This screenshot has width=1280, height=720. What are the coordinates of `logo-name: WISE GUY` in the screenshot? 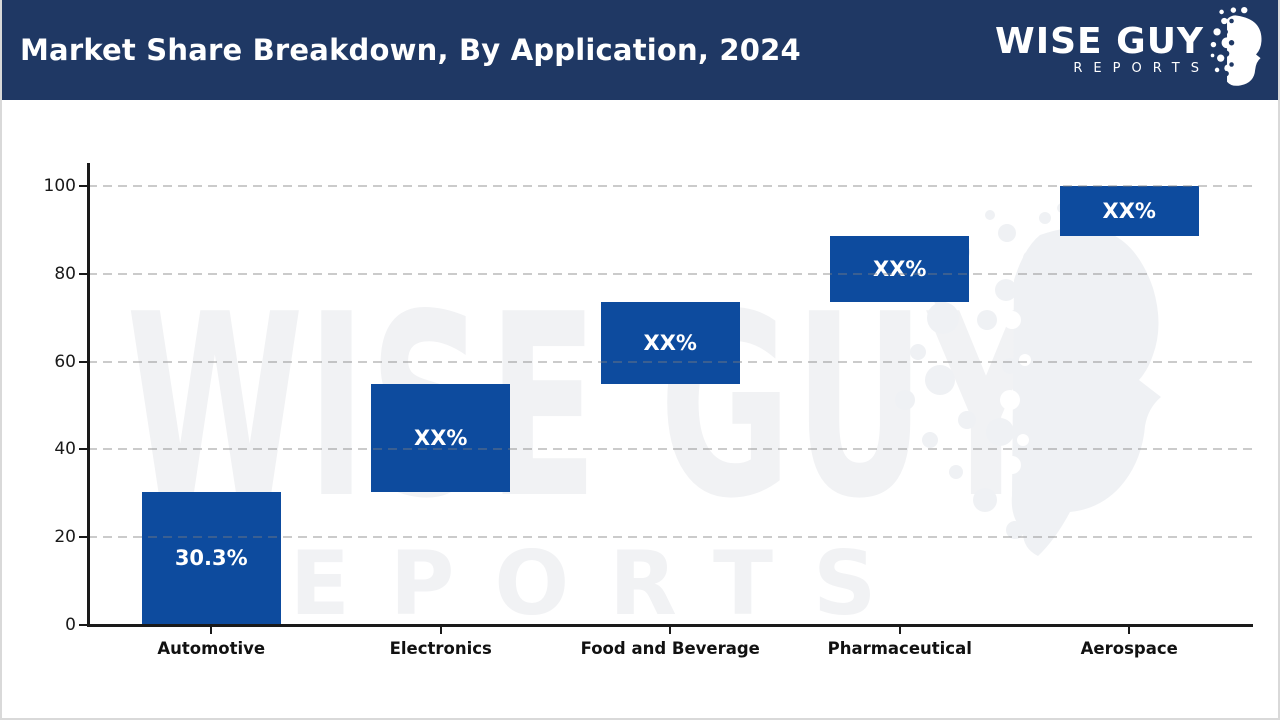 It's located at (1099, 41).